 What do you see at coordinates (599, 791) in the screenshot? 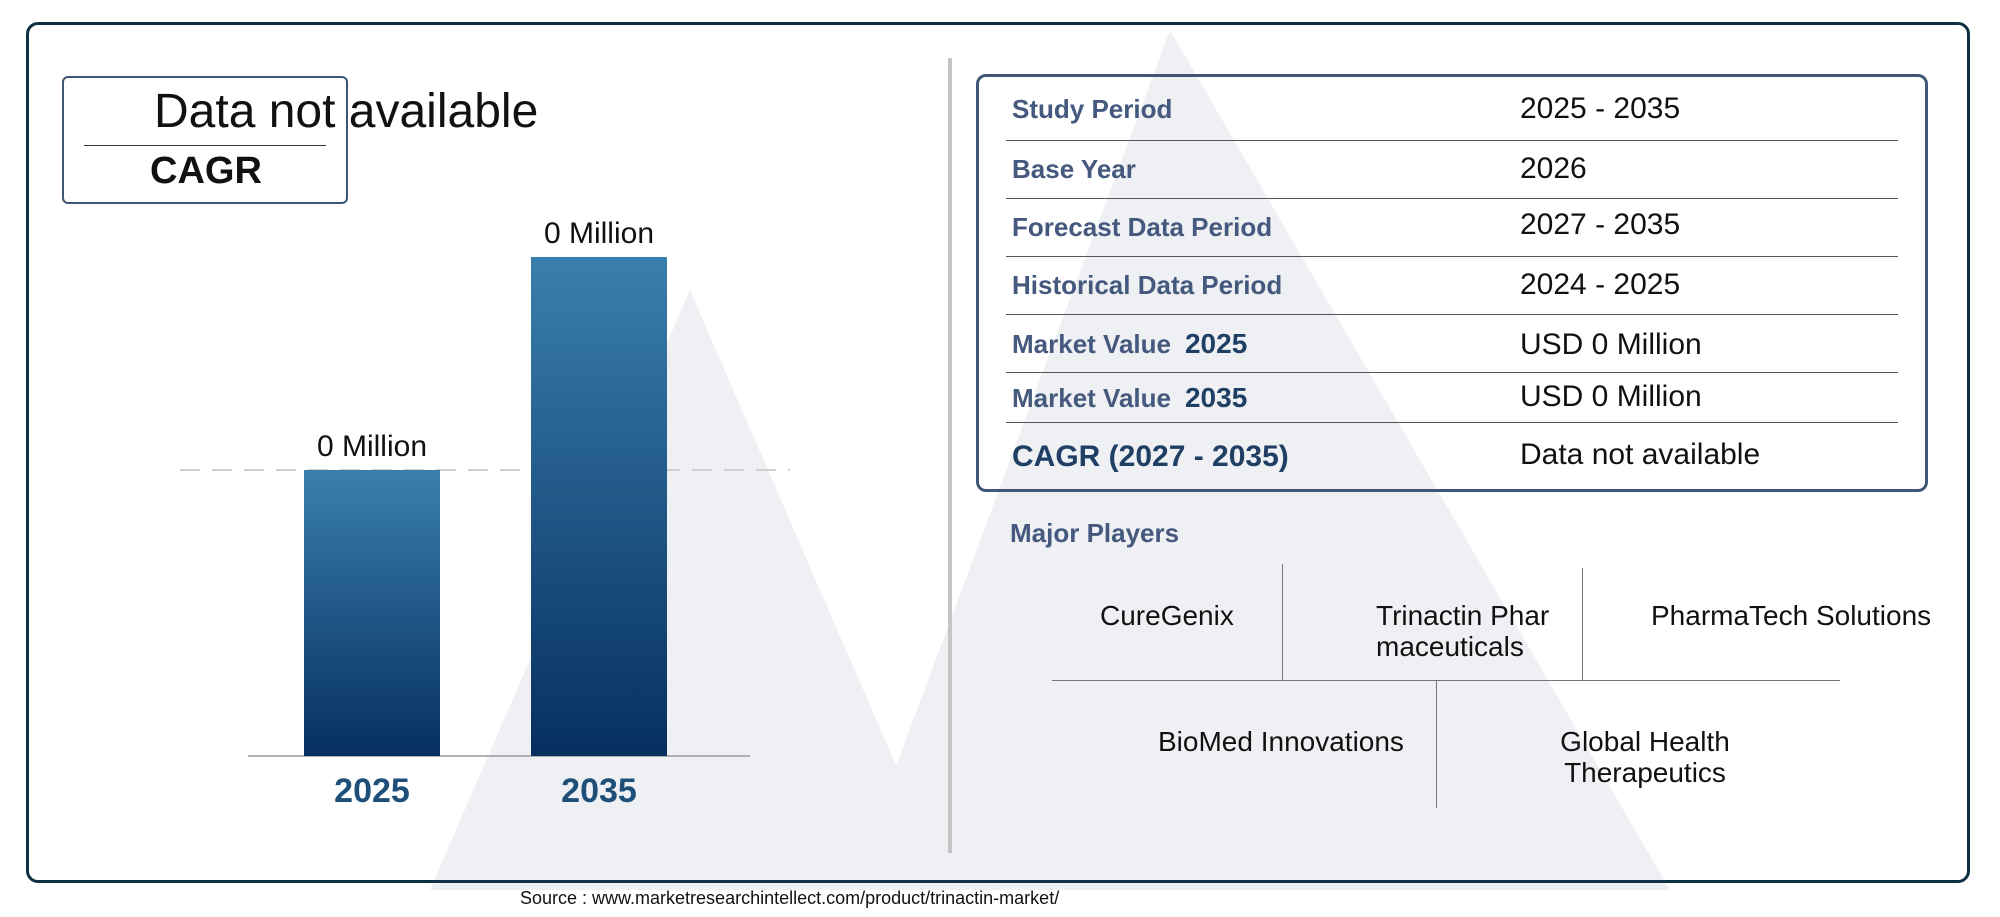
I see `x-tick-label-2035: 2035` at bounding box center [599, 791].